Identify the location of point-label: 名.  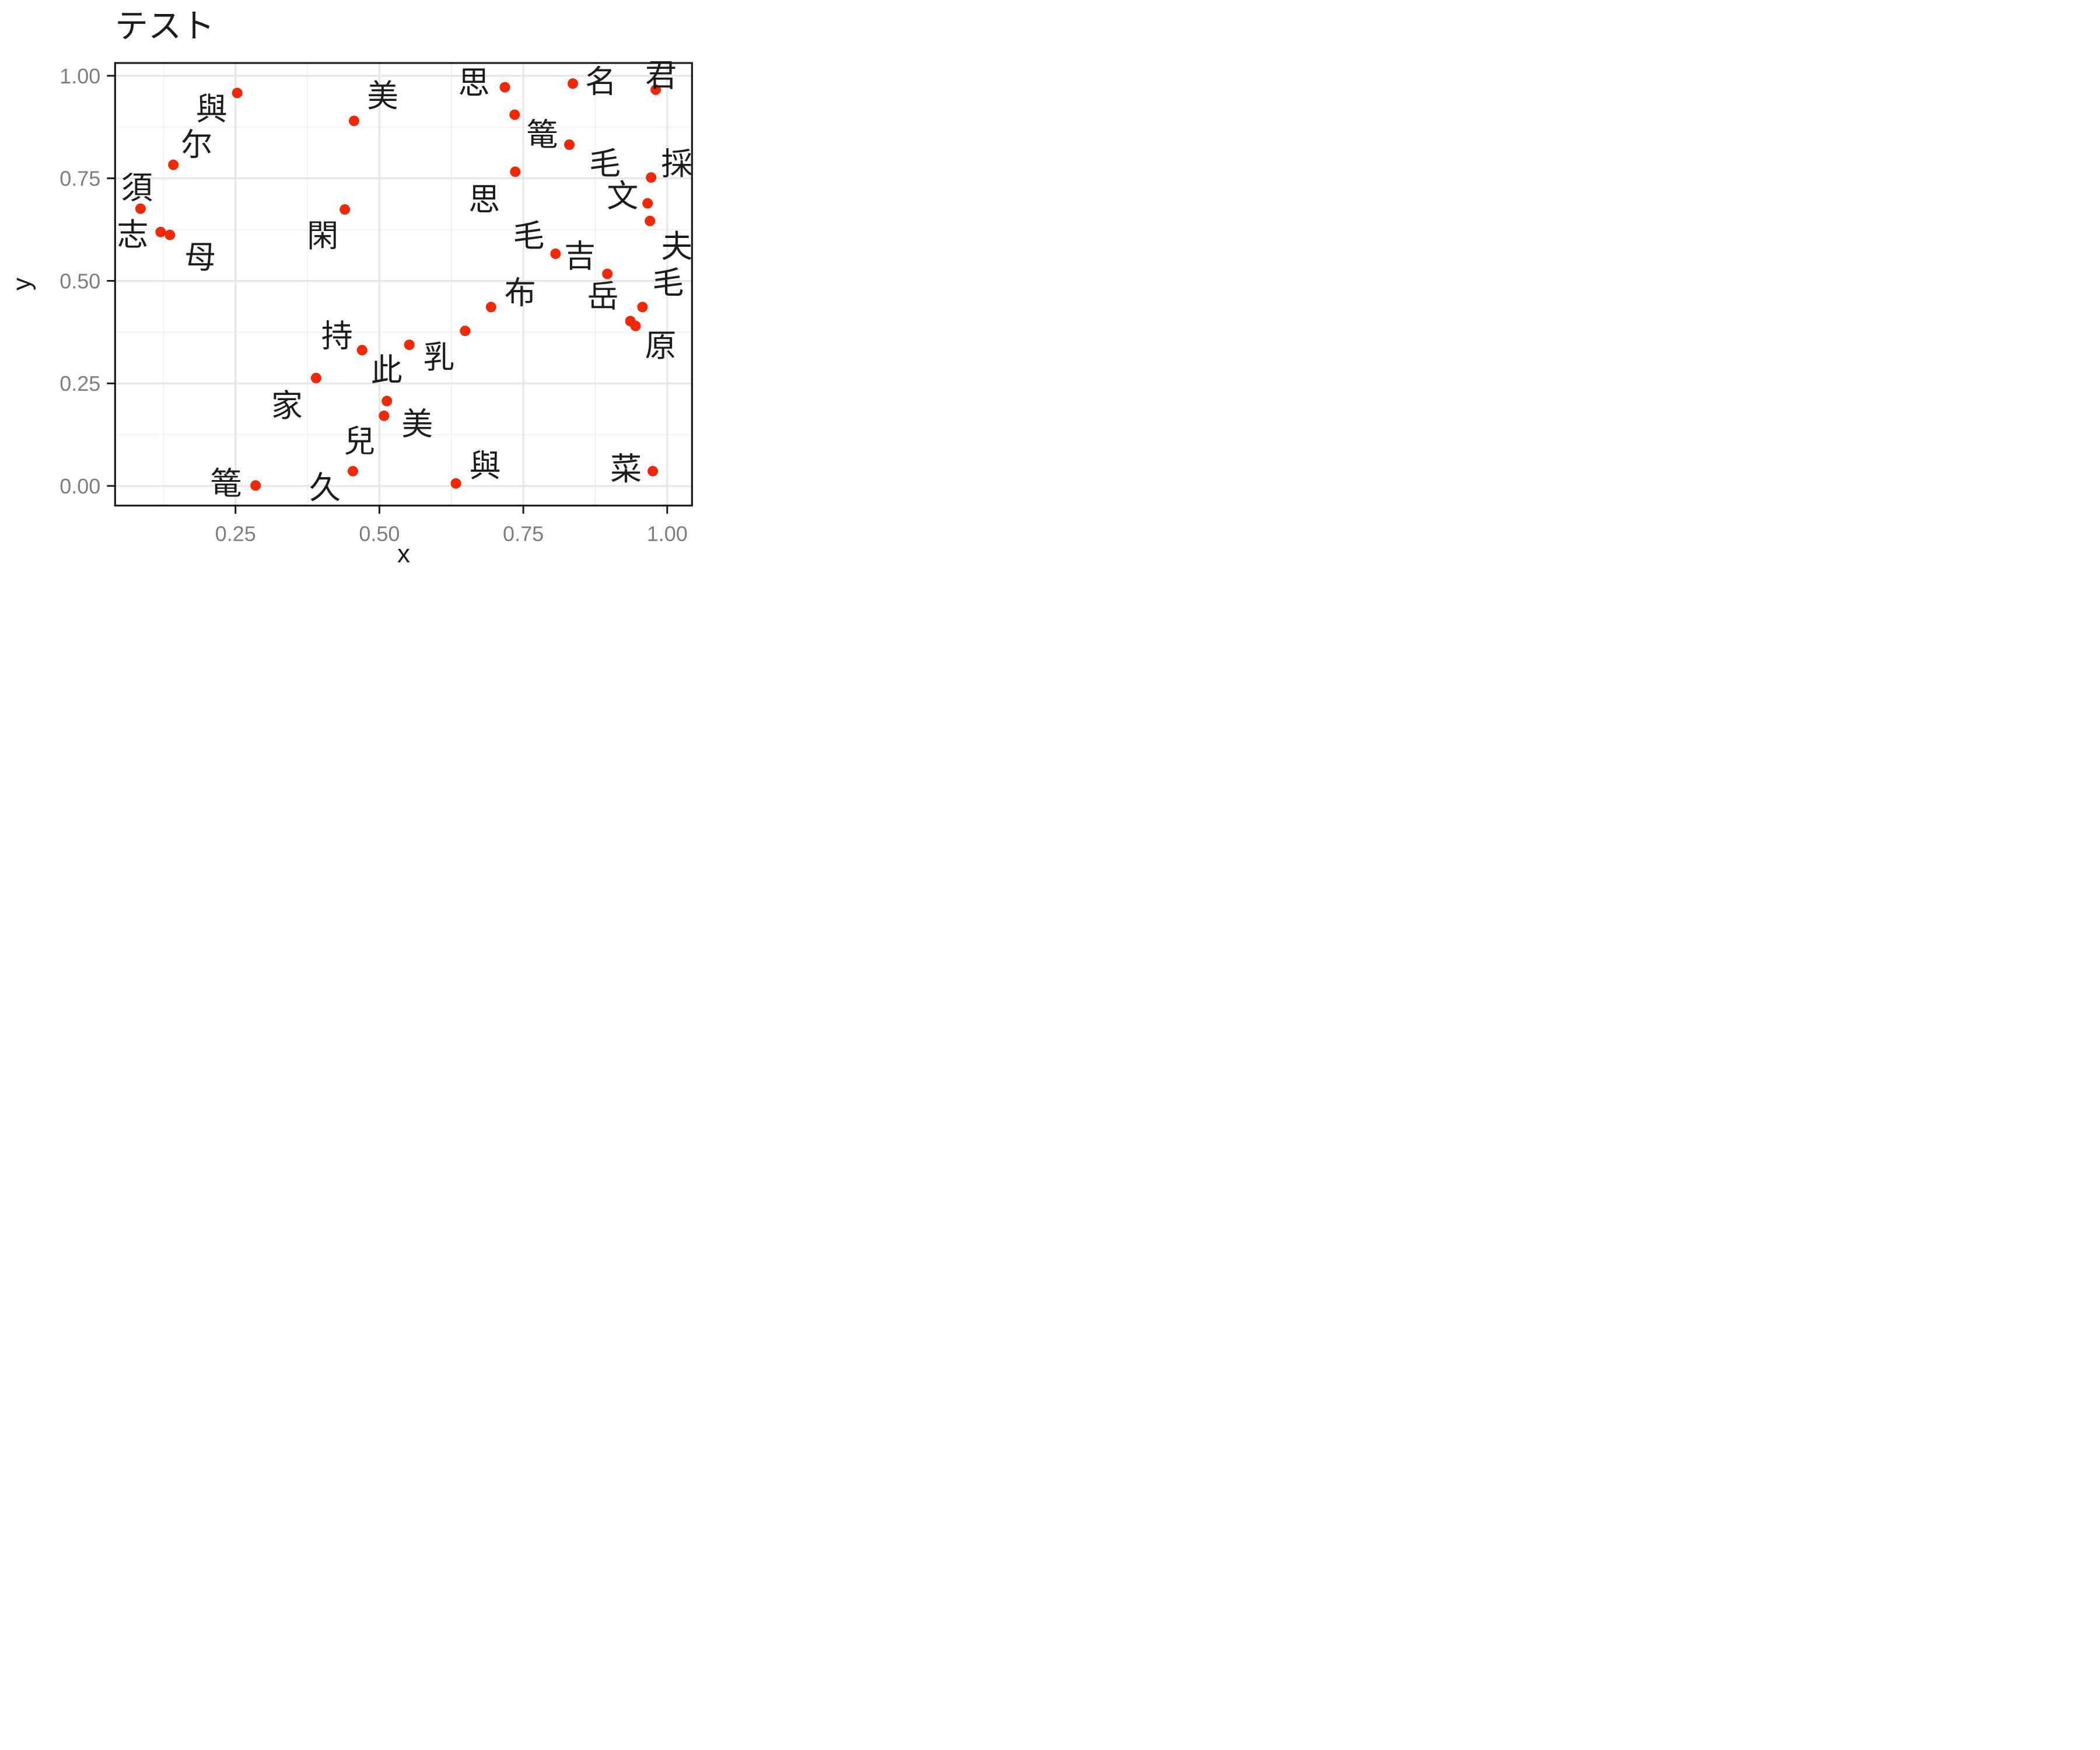
(601, 81).